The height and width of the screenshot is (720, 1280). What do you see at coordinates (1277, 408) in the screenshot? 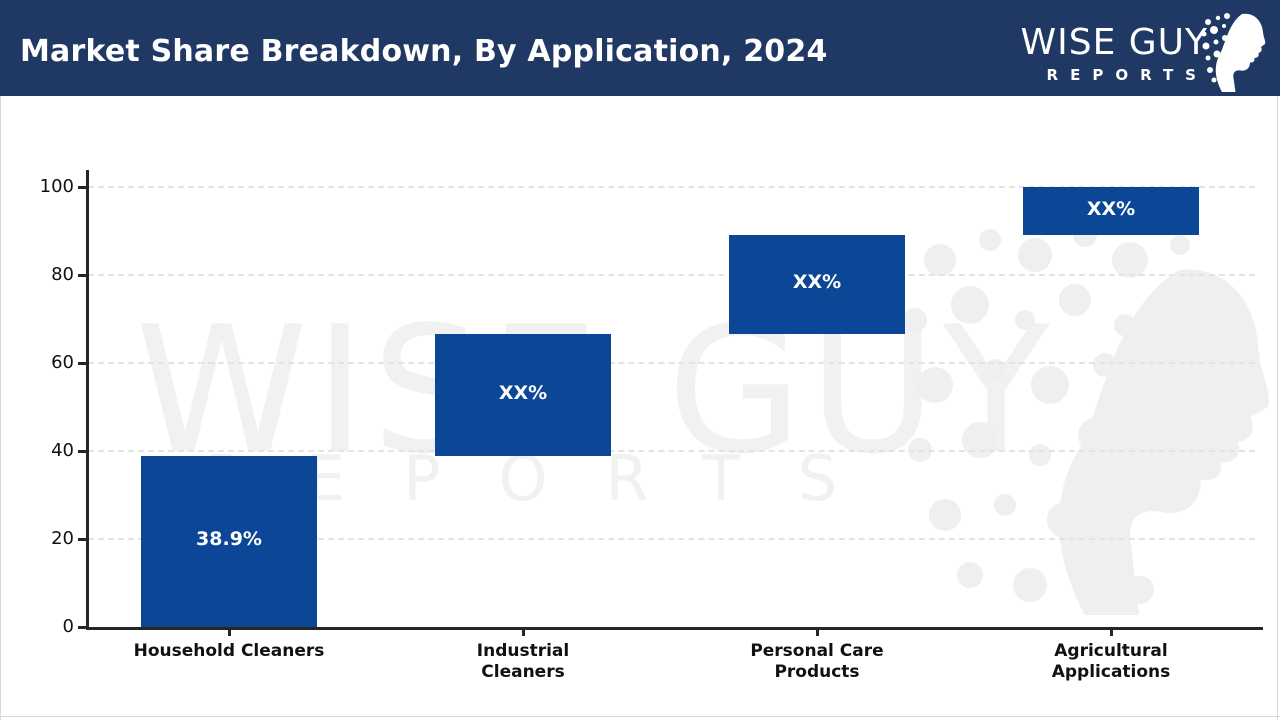
I see `page-border-right` at bounding box center [1277, 408].